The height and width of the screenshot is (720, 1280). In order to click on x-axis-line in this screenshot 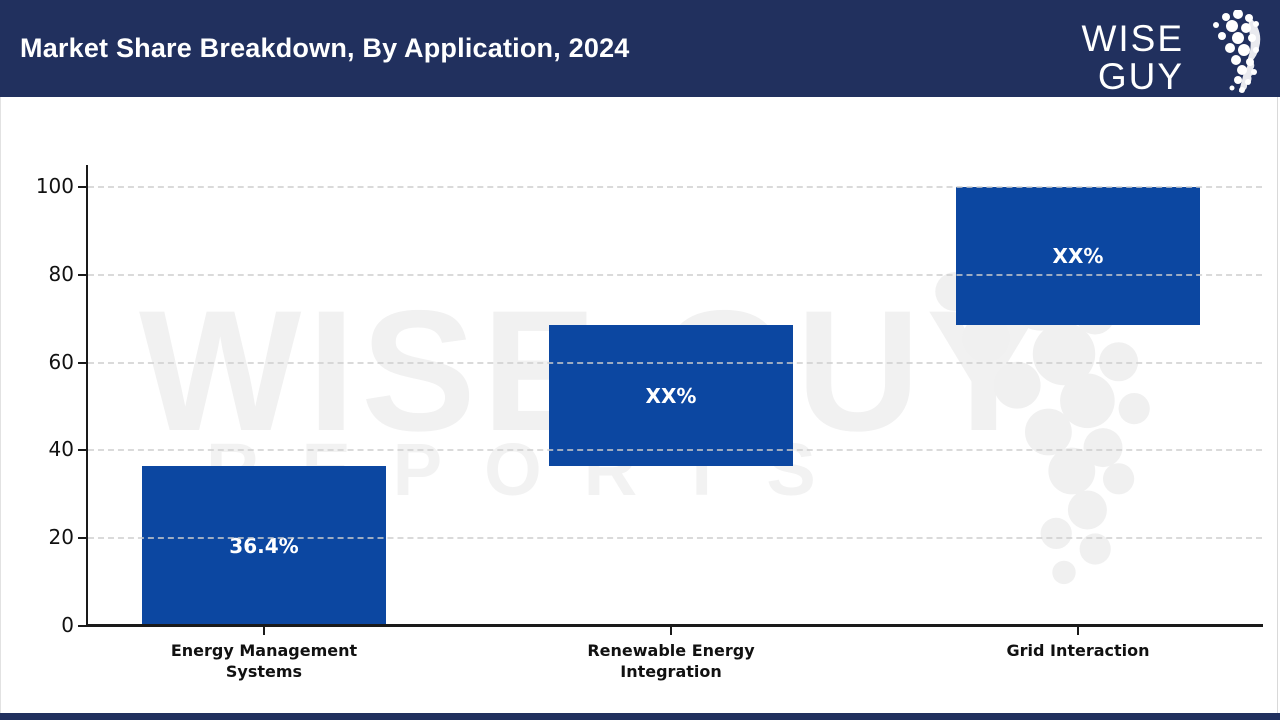, I will do `click(674, 625)`.